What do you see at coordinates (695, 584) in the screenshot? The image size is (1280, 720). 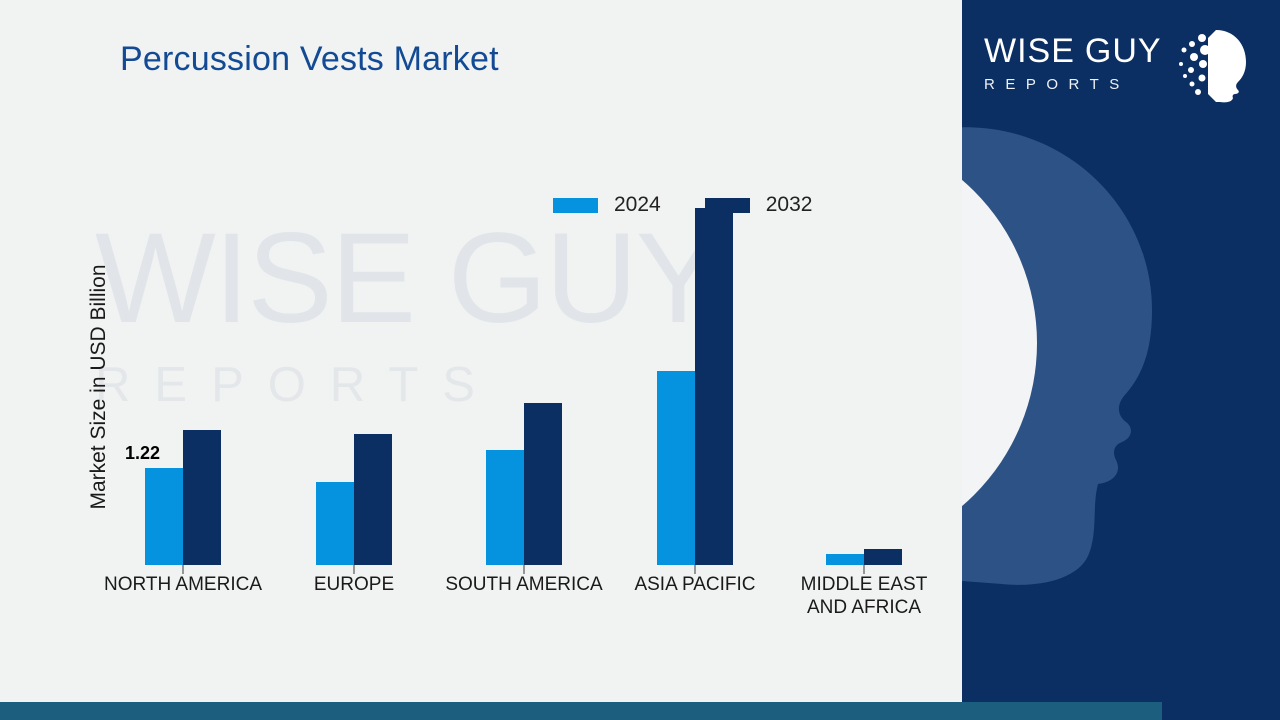 I see `x-axis-category-label: ASIA PACIFIC` at bounding box center [695, 584].